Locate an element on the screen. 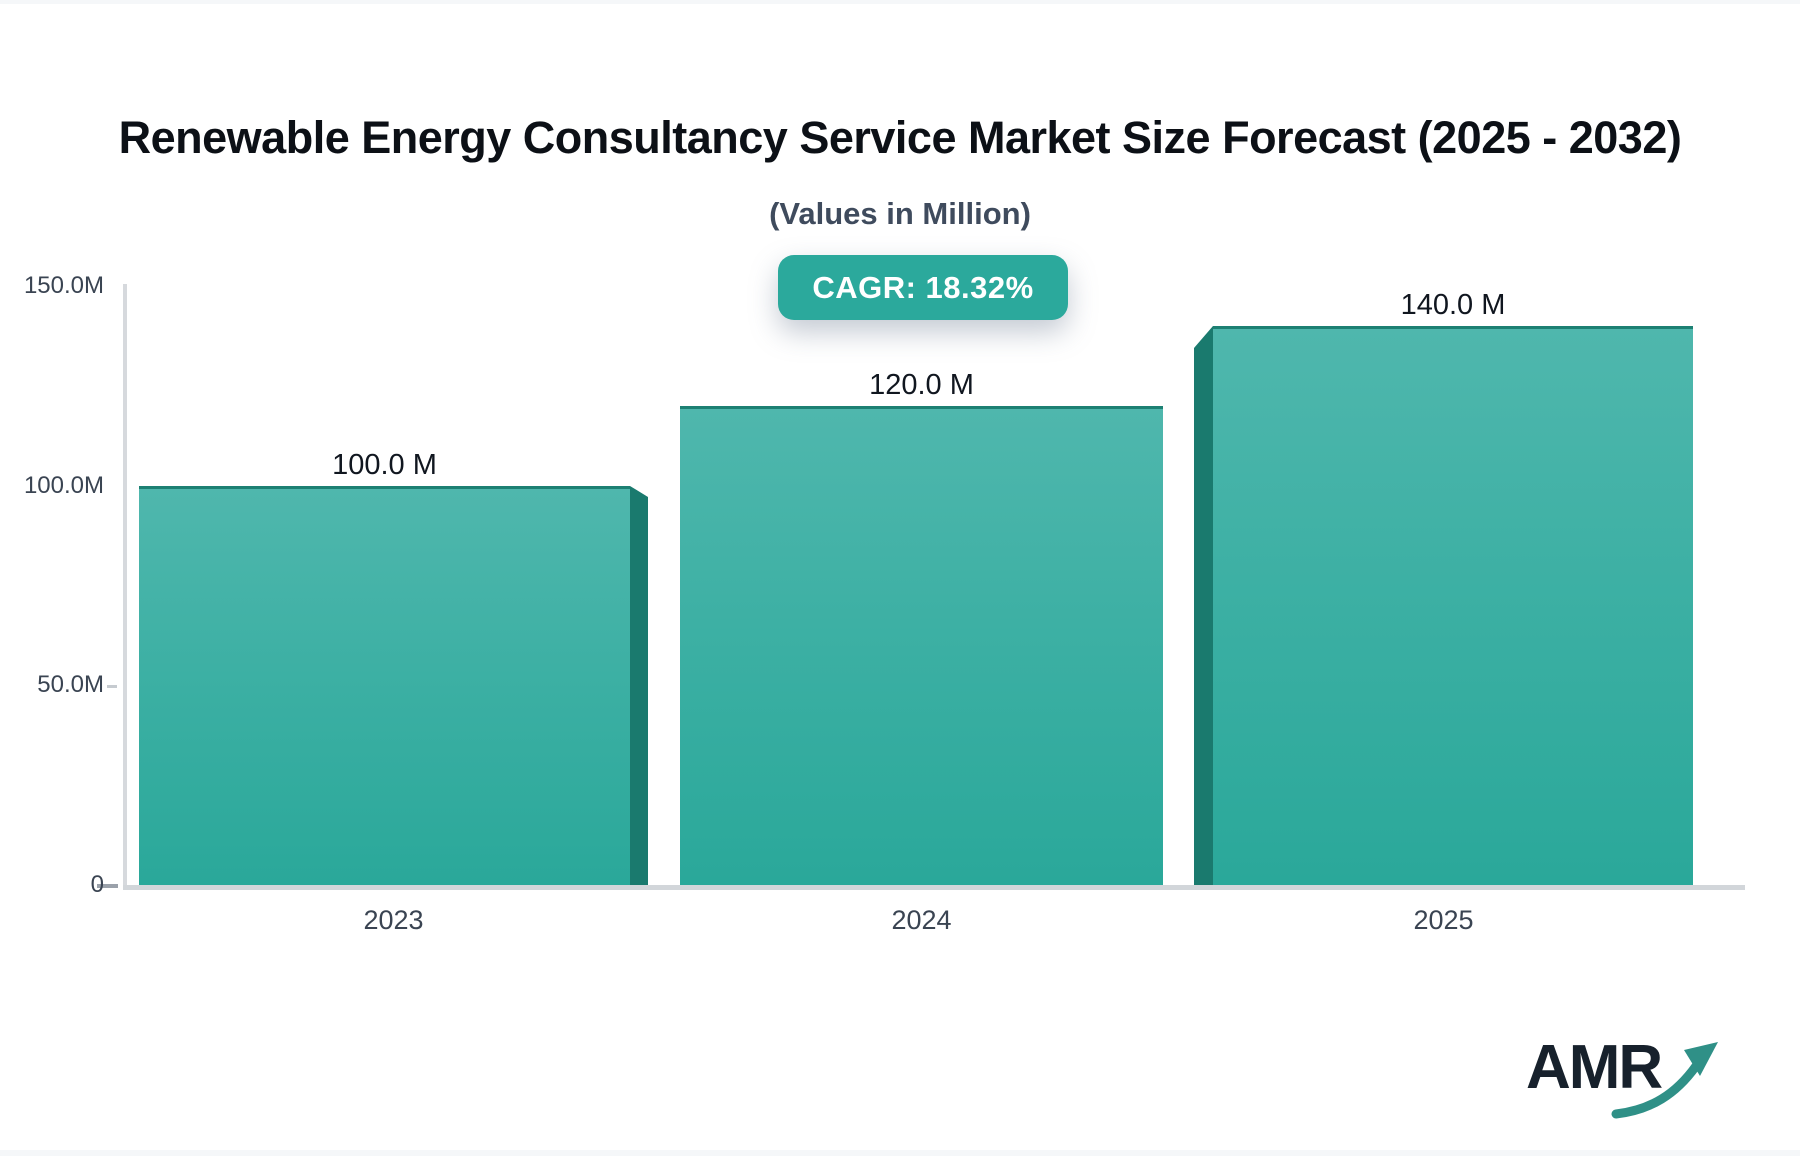 This screenshot has height=1156, width=1800. bar-value-label-2024: 120.0 M is located at coordinates (921, 385).